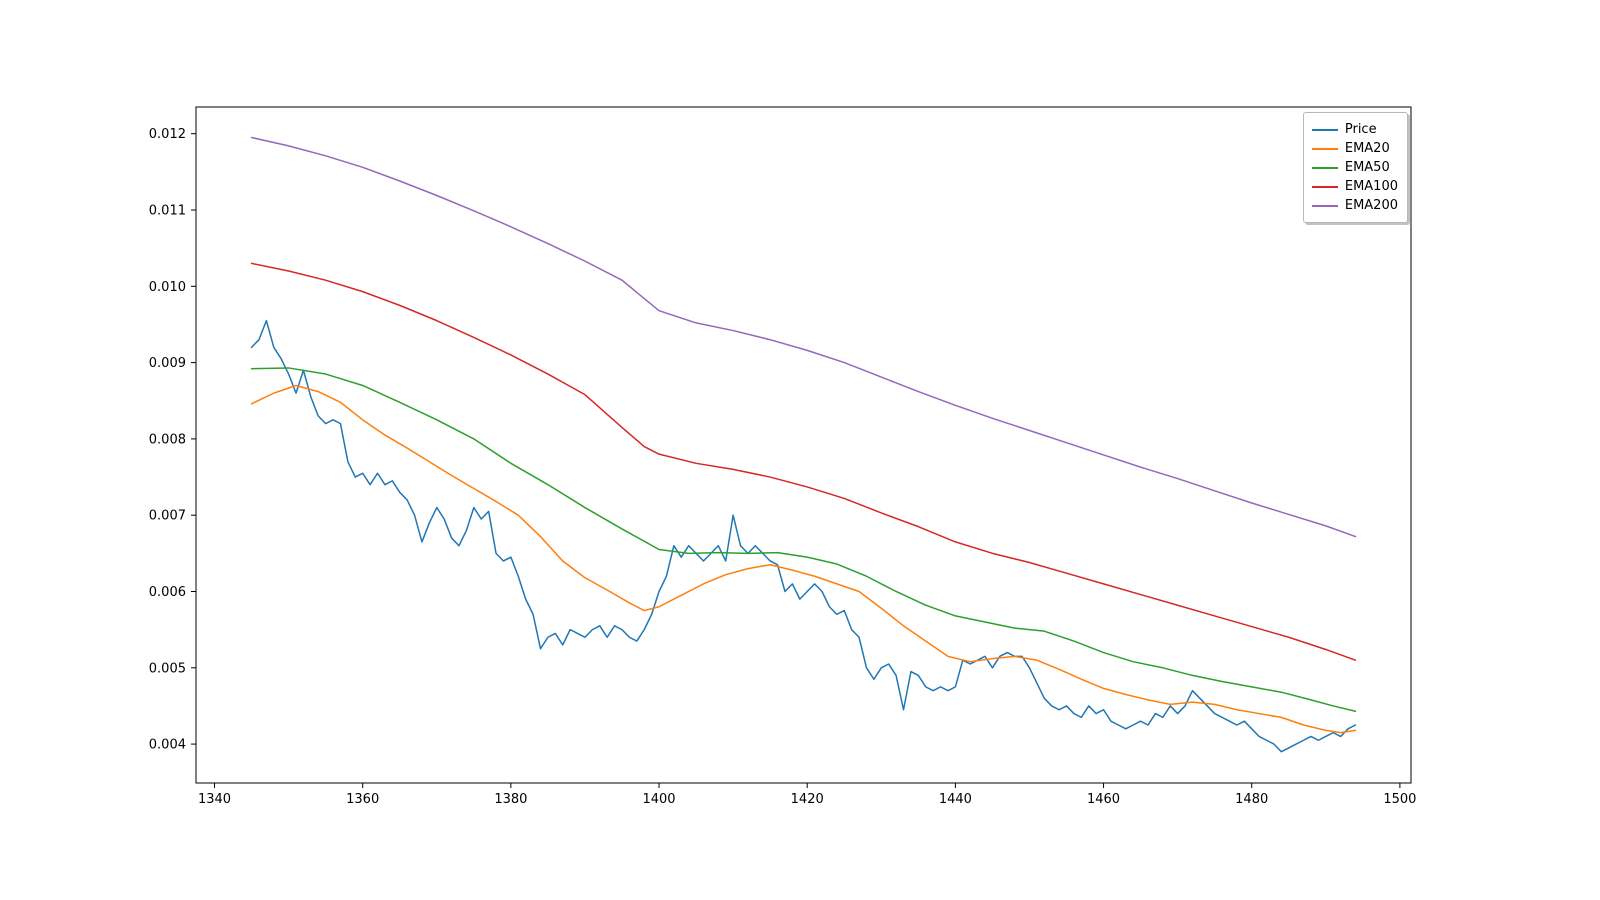 The height and width of the screenshot is (900, 1600). What do you see at coordinates (1251, 799) in the screenshot?
I see `x-tick-label: 1480` at bounding box center [1251, 799].